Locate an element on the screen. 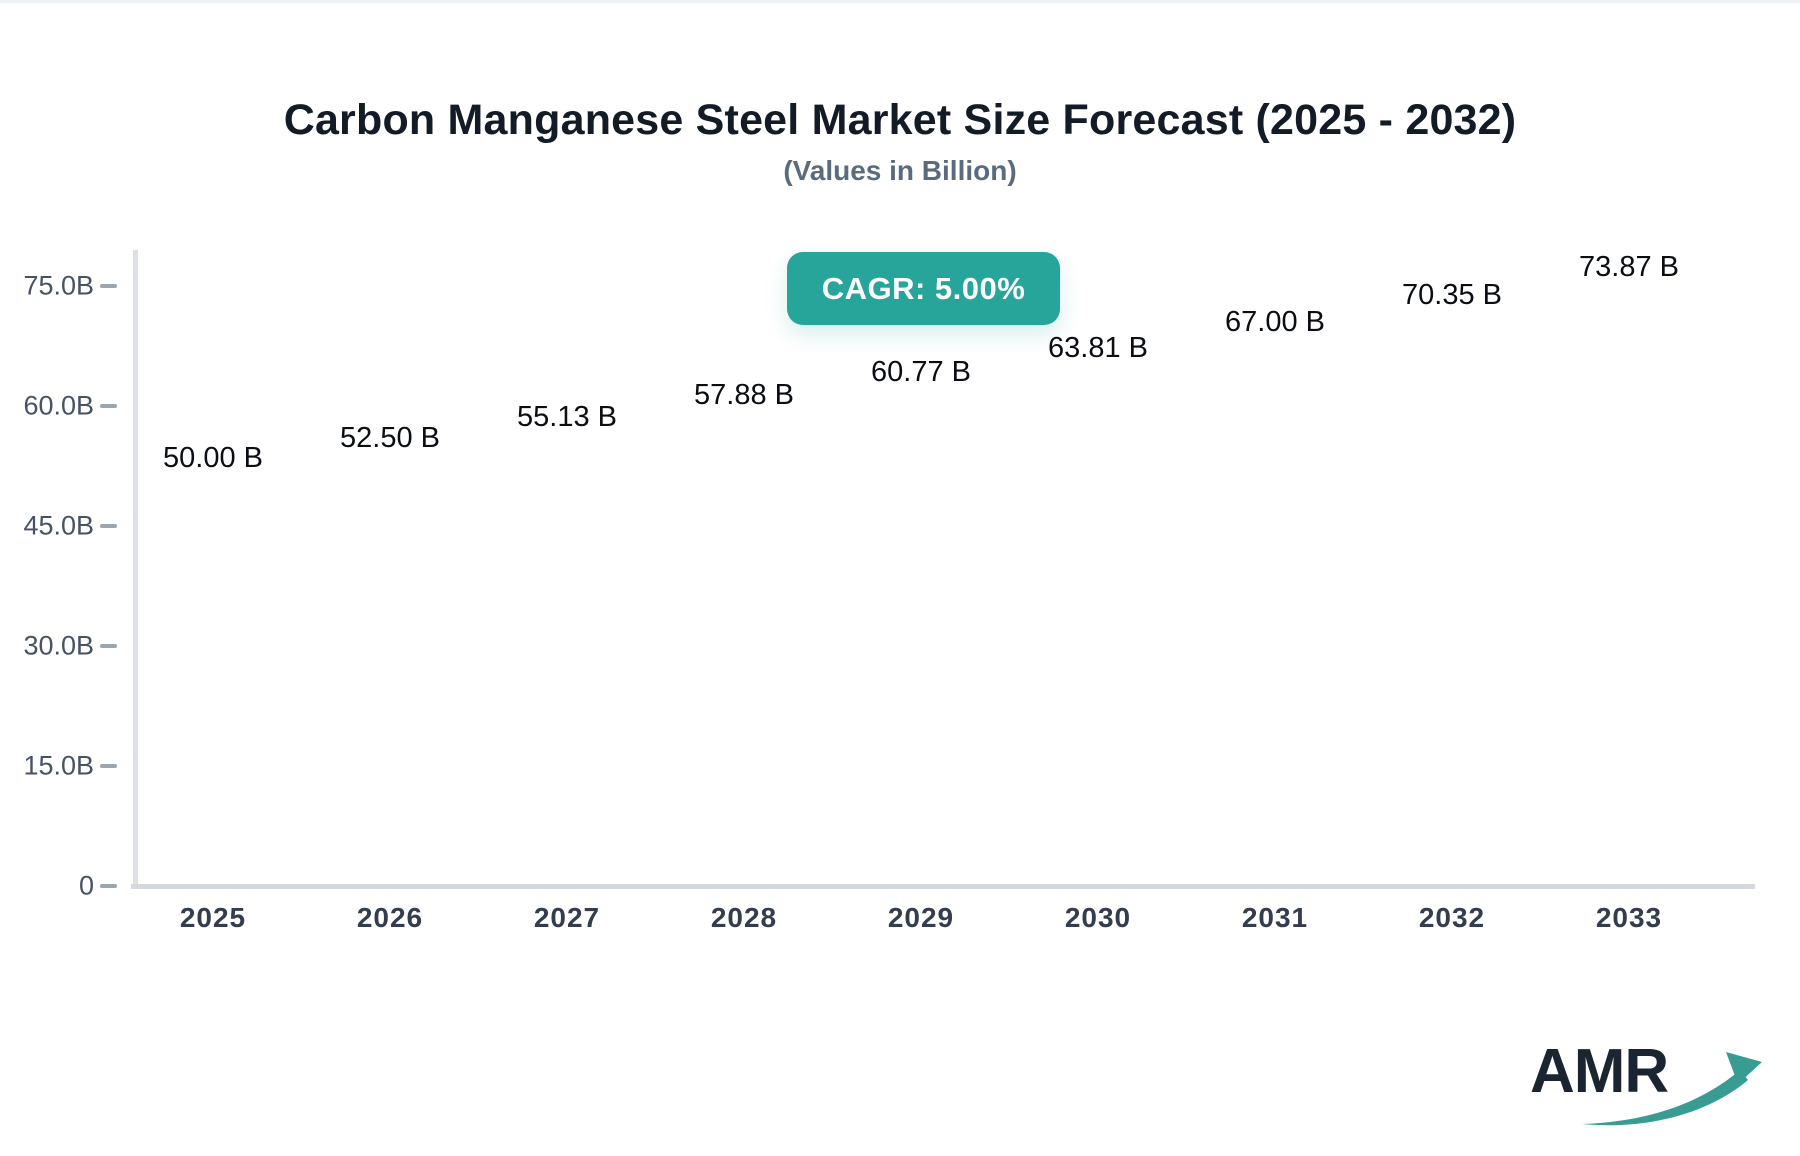  y-axis-tick-label: 60.0B is located at coordinates (58, 405).